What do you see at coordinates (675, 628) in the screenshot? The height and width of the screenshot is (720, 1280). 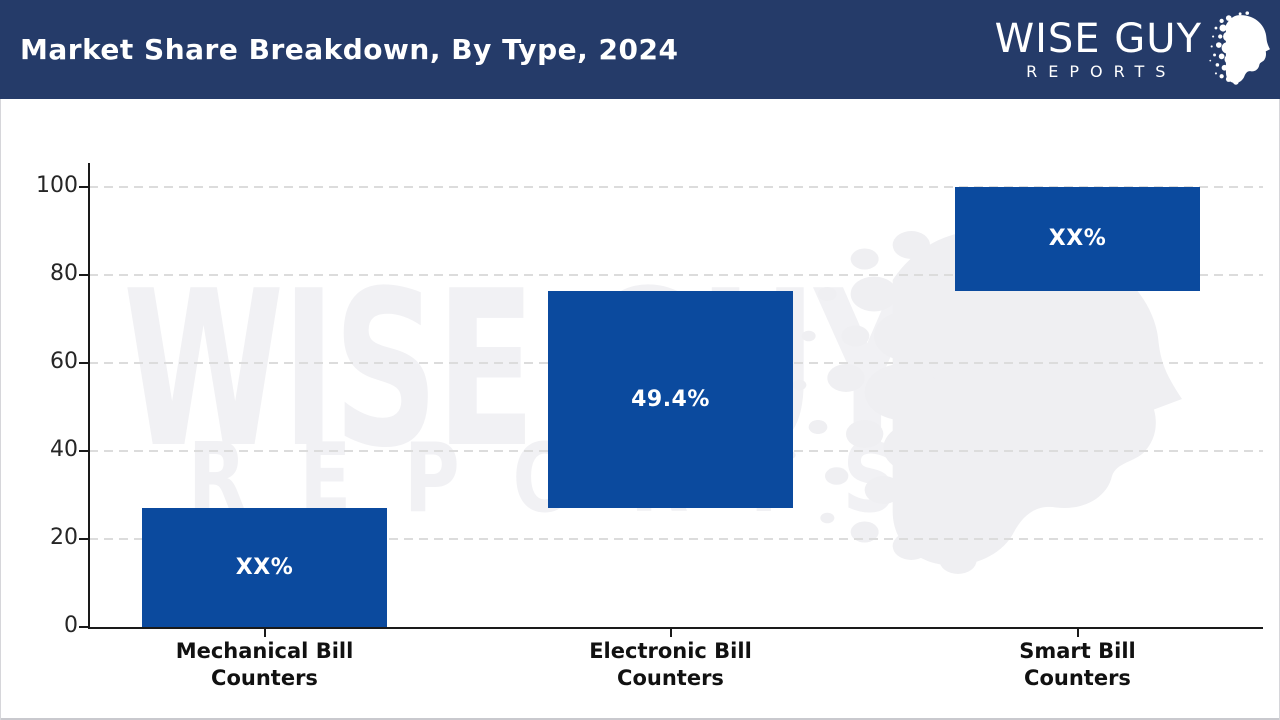 I see `x-axis-line` at bounding box center [675, 628].